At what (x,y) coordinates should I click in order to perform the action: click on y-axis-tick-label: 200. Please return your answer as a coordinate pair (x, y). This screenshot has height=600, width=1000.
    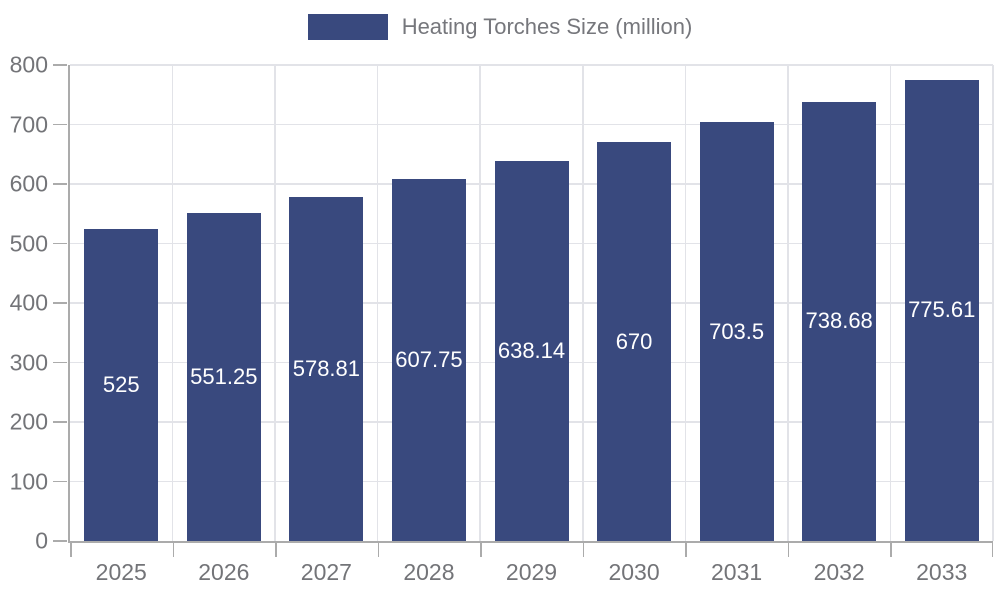
    Looking at the image, I should click on (28, 421).